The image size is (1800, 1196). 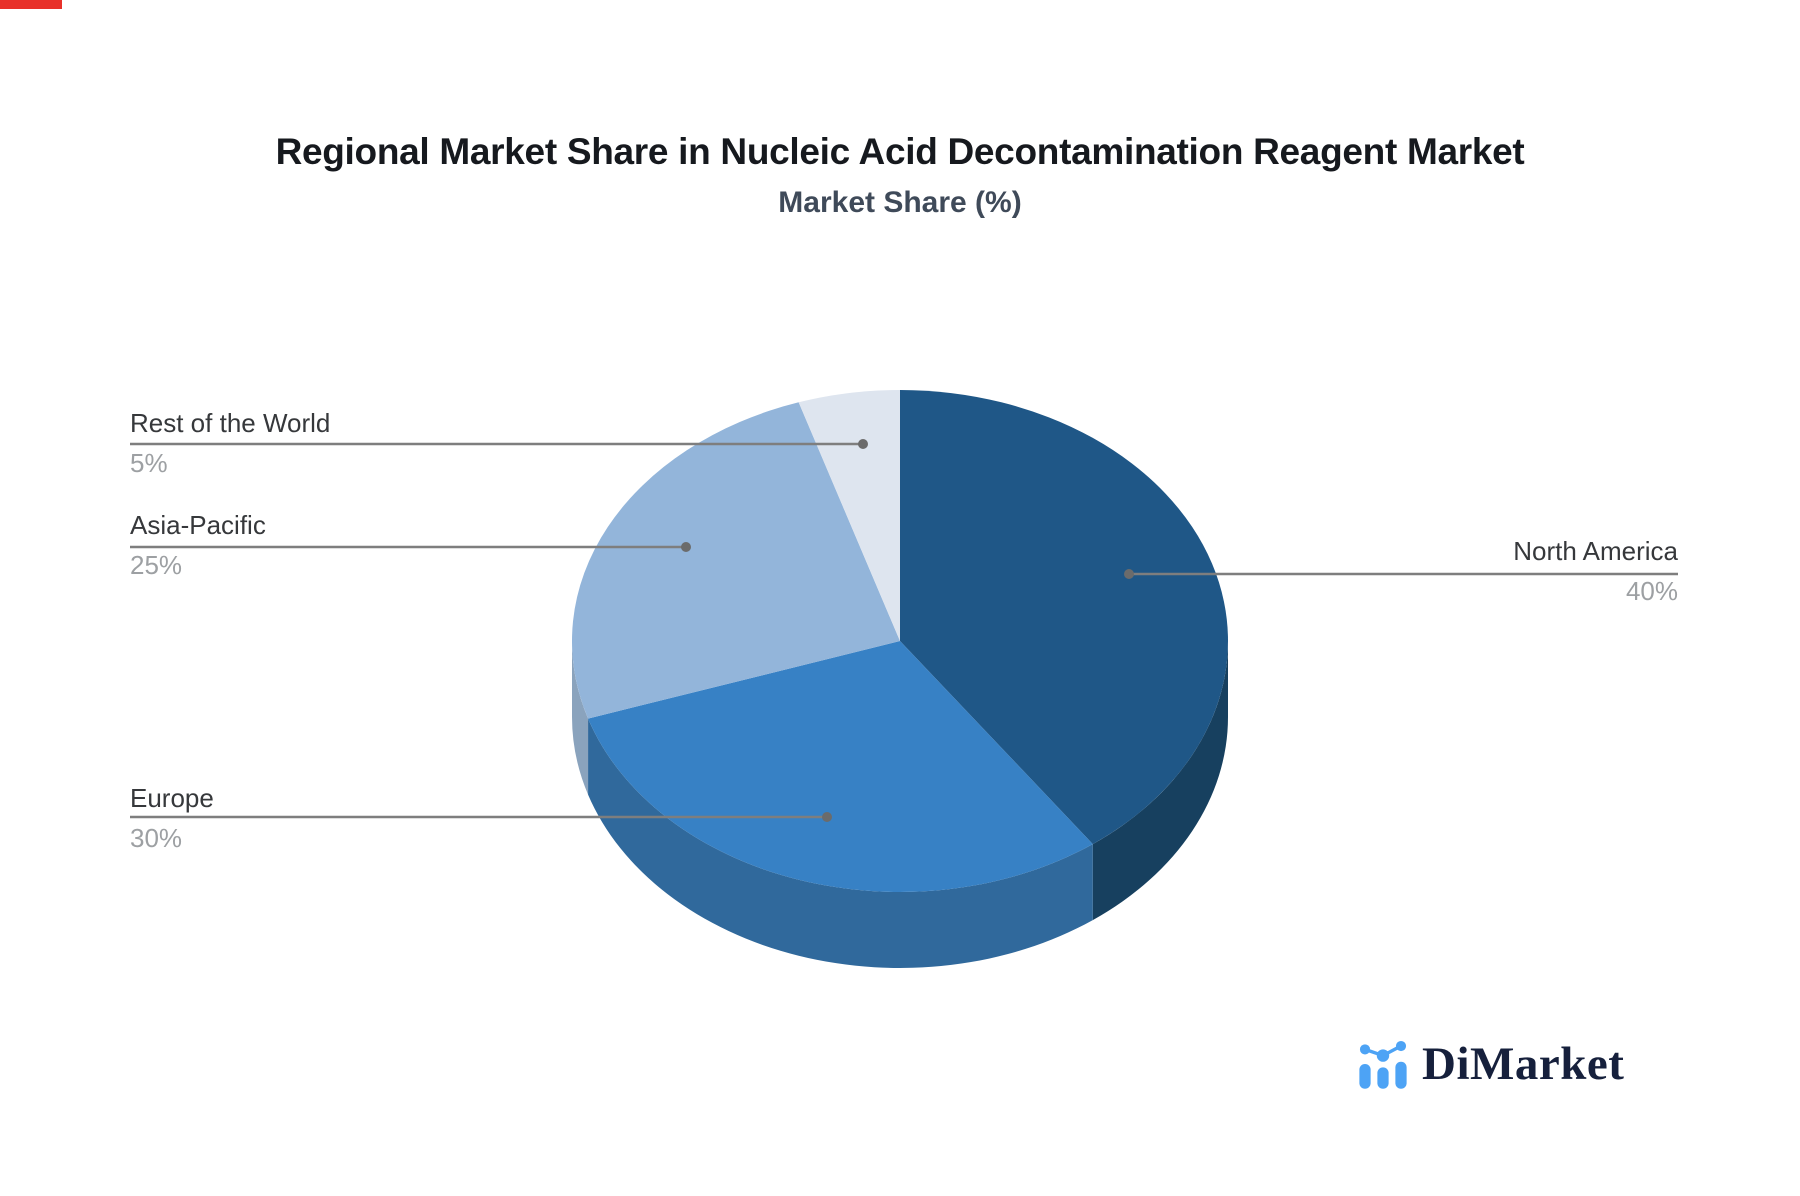 What do you see at coordinates (840, 843) in the screenshot?
I see `pie-slice-side-europe` at bounding box center [840, 843].